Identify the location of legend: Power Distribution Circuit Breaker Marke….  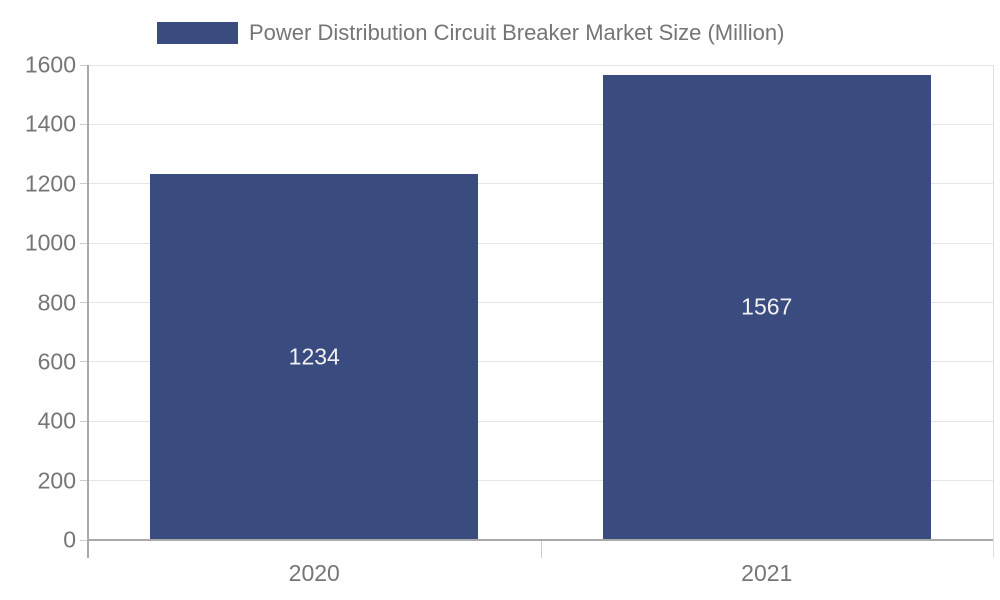
(470, 33).